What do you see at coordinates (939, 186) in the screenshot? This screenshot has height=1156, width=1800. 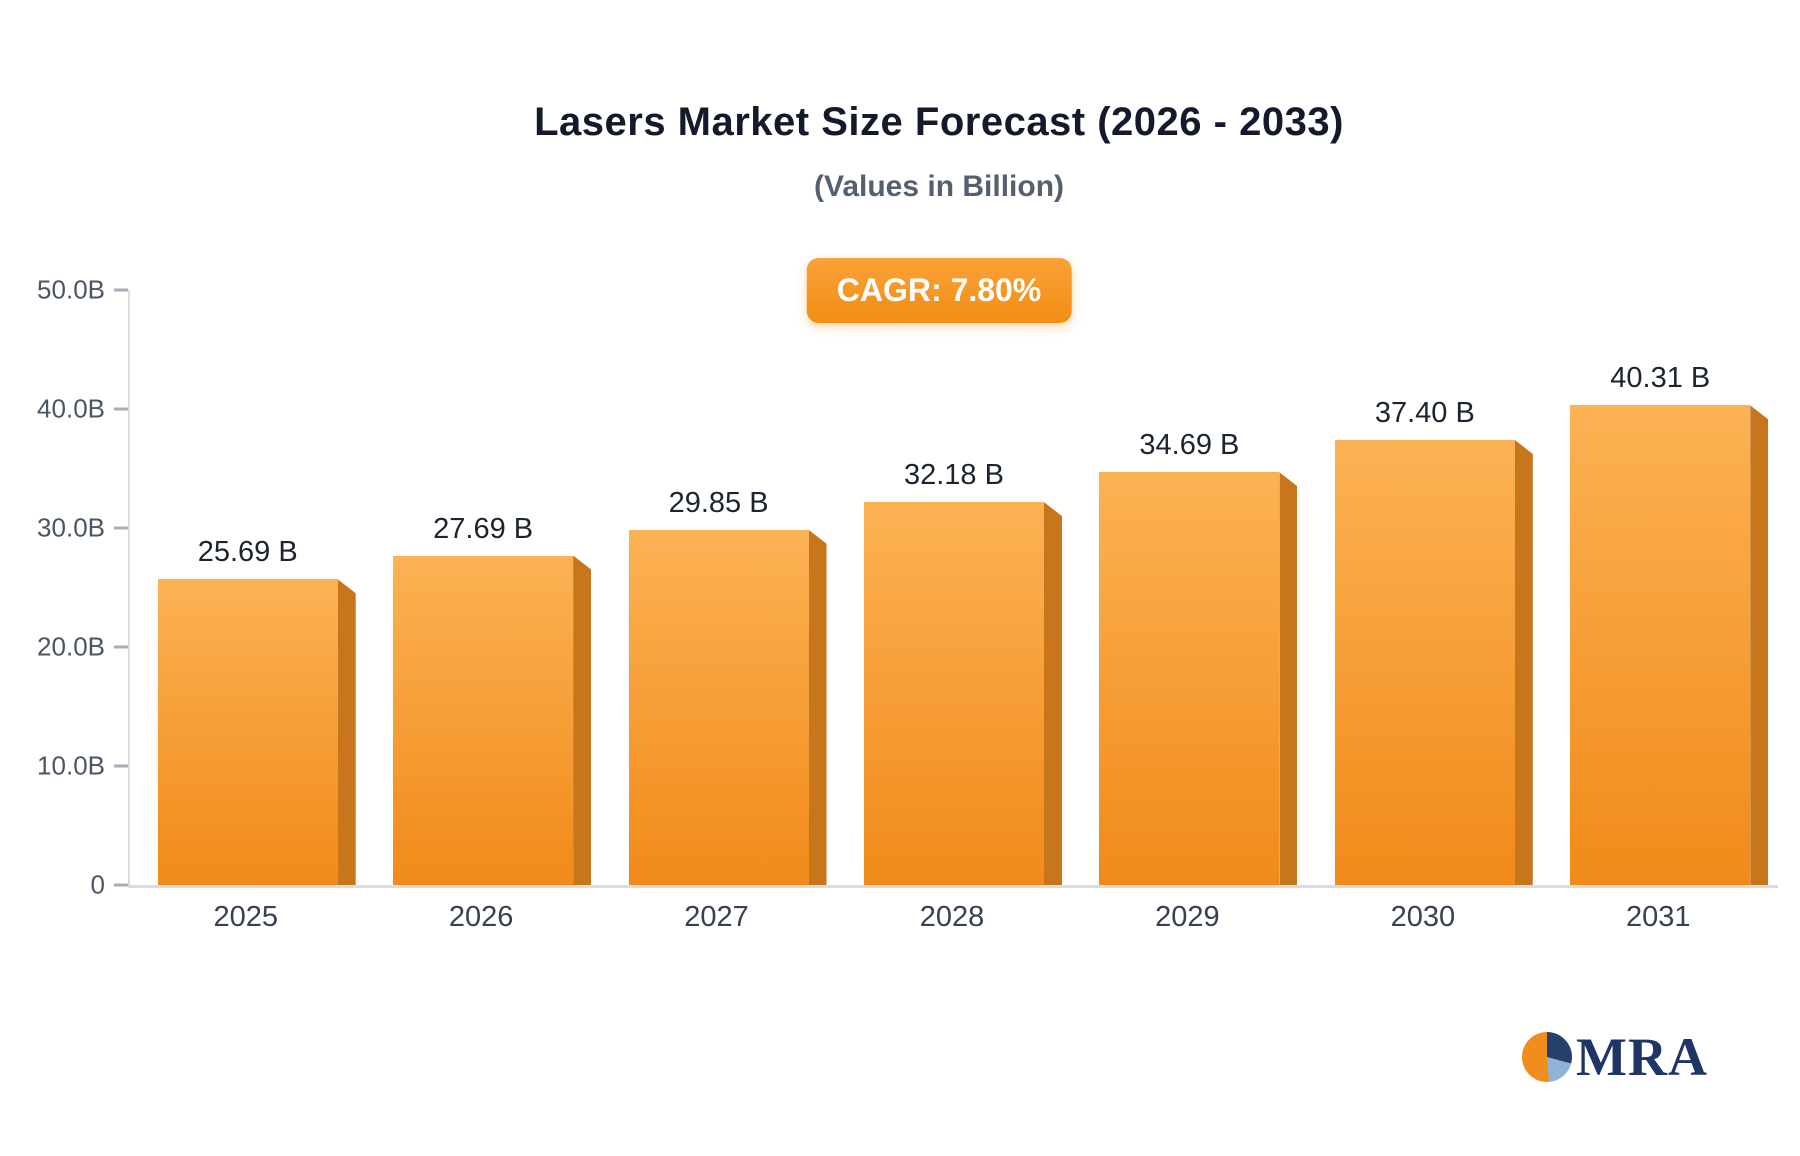 I see `chart-subtitle: (Values in Billion)` at bounding box center [939, 186].